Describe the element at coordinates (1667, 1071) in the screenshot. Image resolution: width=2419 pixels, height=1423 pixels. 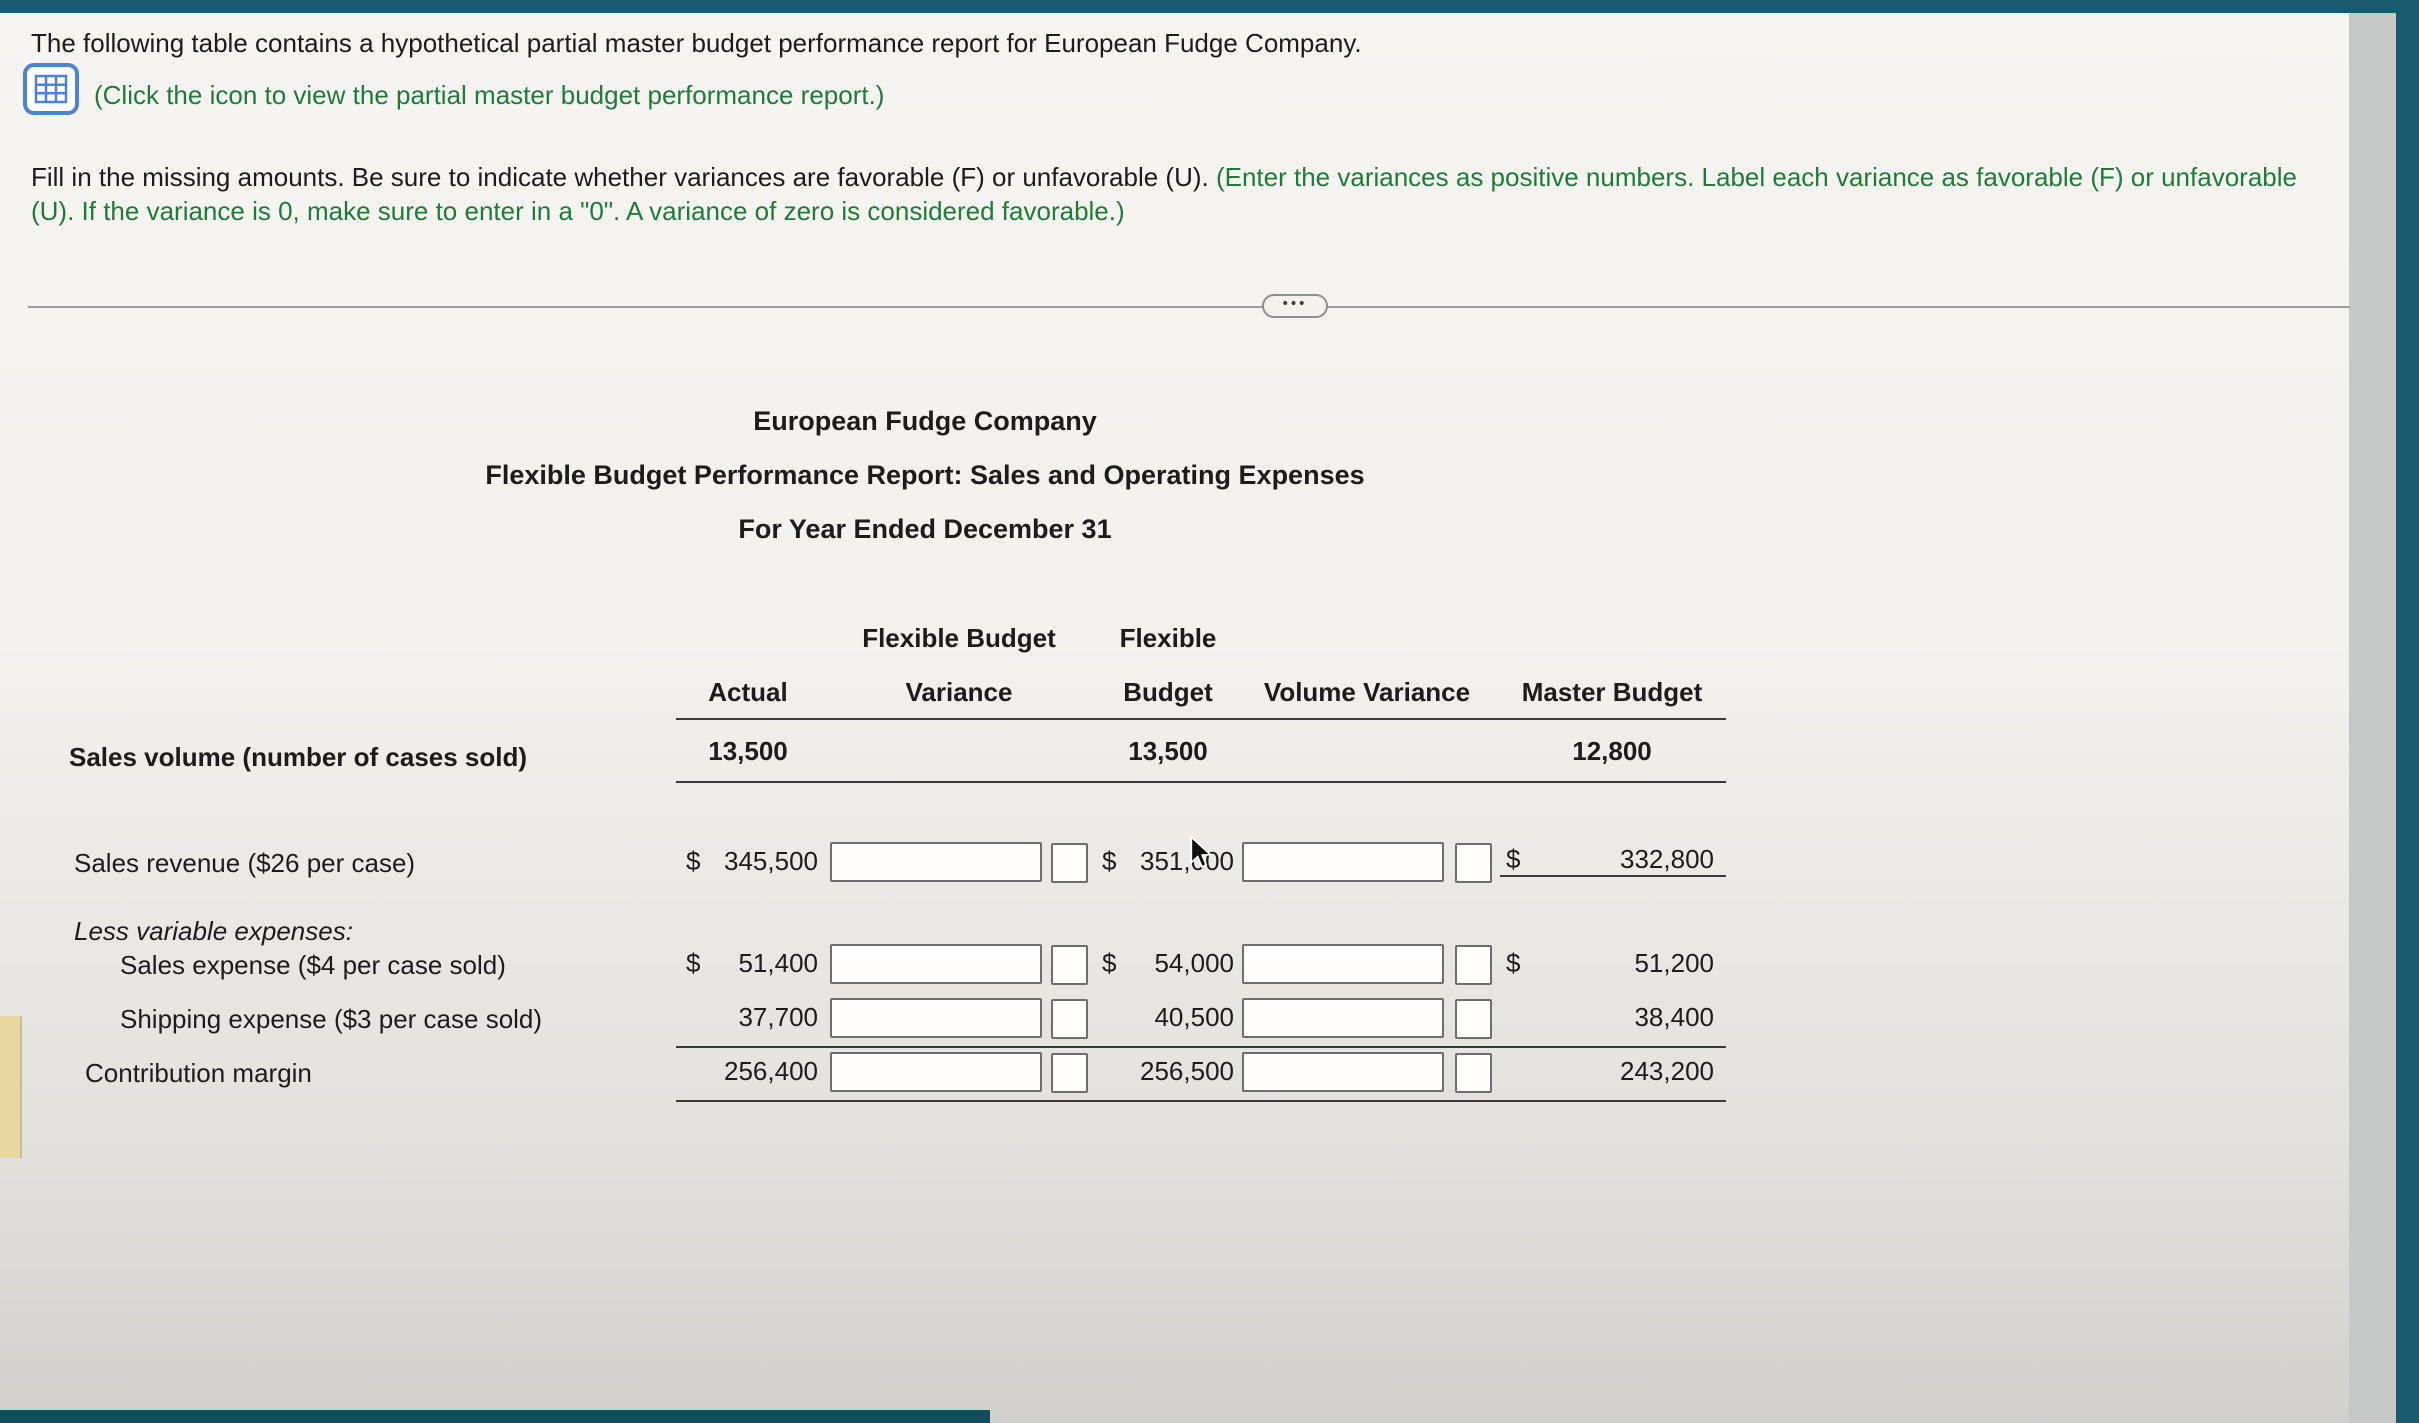
I see `contribution-margin-master-budget: 243,200` at that location.